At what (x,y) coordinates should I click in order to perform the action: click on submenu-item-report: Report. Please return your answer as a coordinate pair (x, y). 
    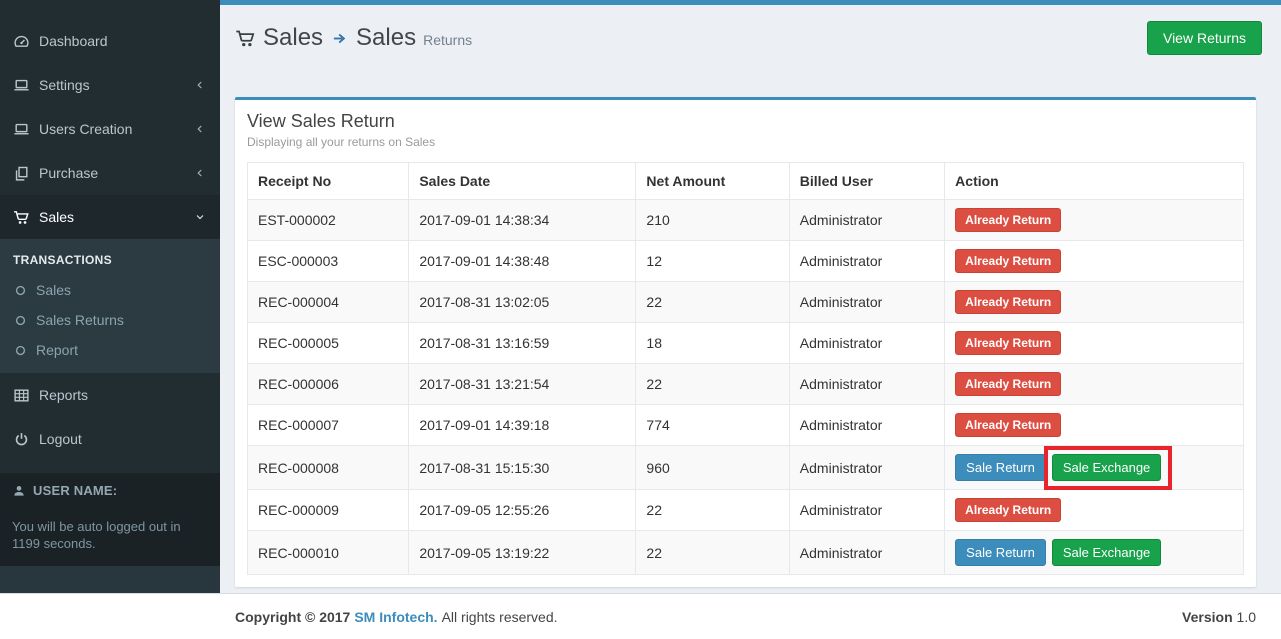
    Looking at the image, I should click on (110, 350).